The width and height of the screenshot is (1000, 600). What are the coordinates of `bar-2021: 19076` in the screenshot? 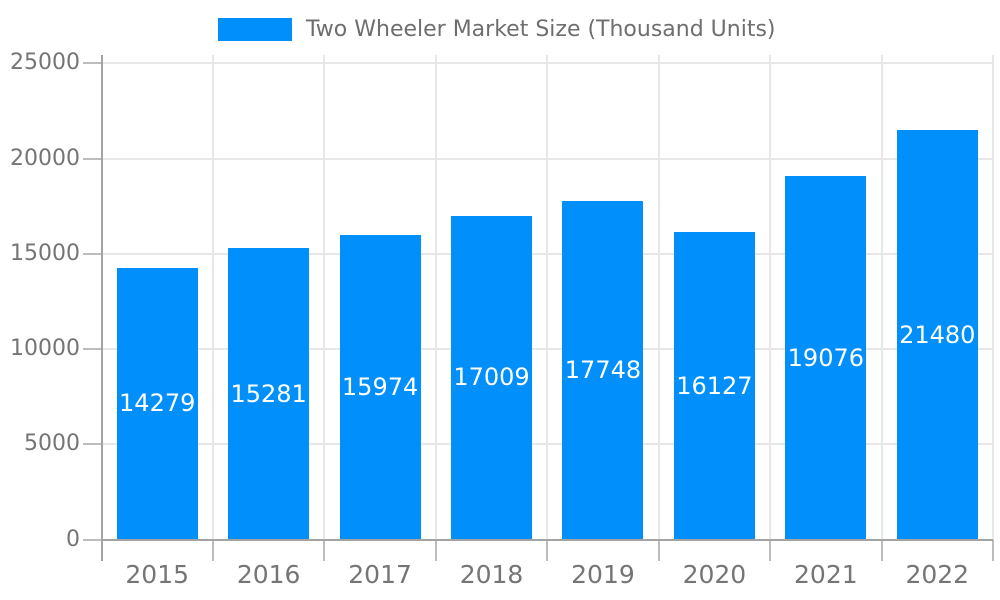 It's located at (826, 358).